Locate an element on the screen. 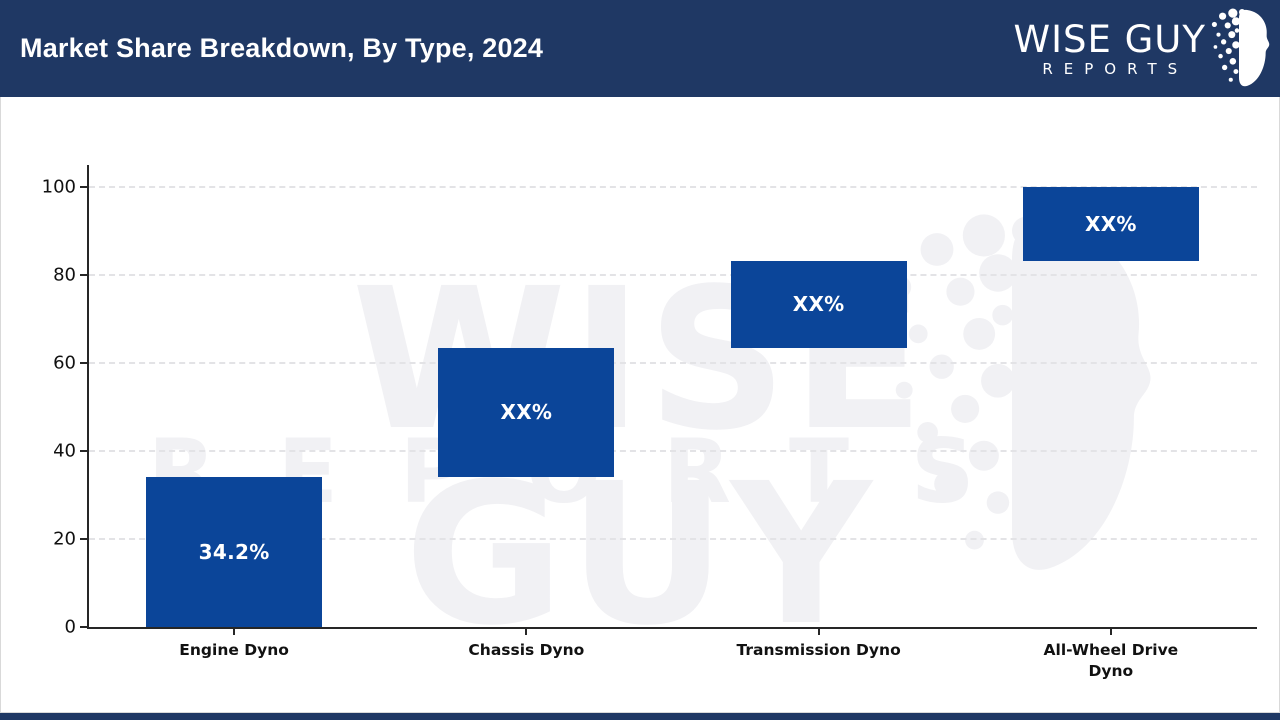  y-tick-label: 60 is located at coordinates (64, 363).